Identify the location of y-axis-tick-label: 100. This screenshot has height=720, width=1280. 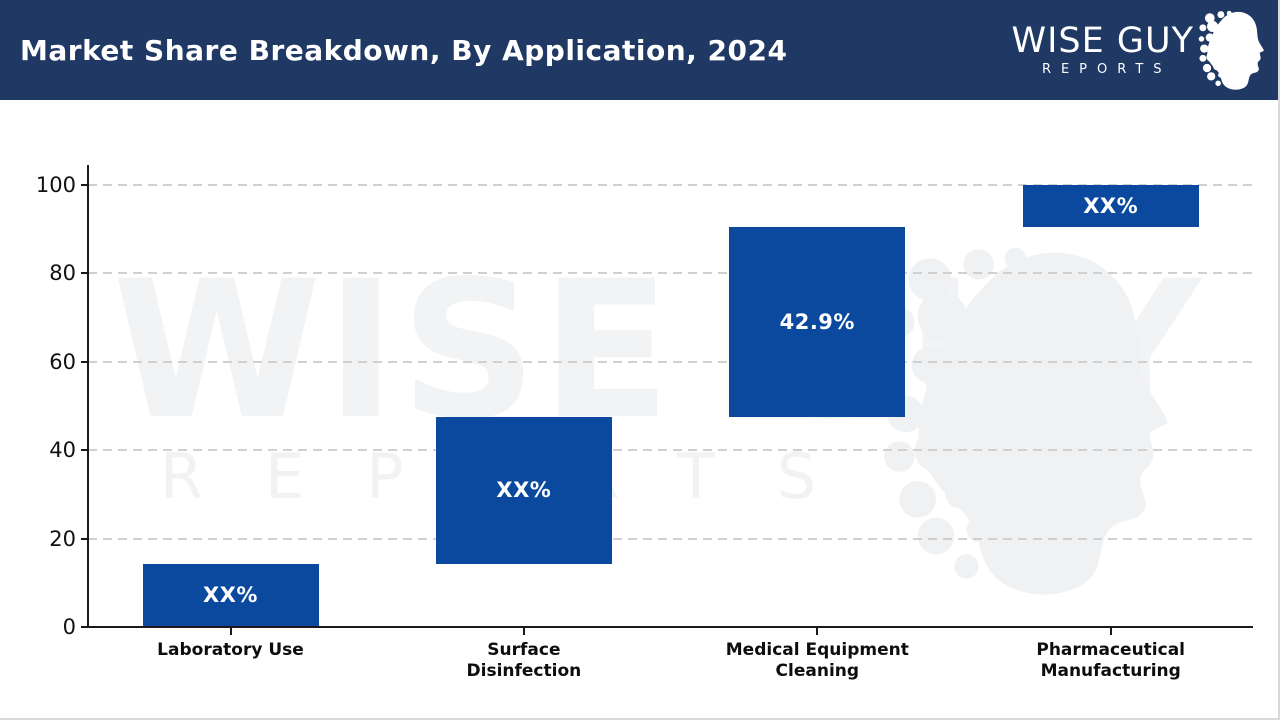
(55, 185).